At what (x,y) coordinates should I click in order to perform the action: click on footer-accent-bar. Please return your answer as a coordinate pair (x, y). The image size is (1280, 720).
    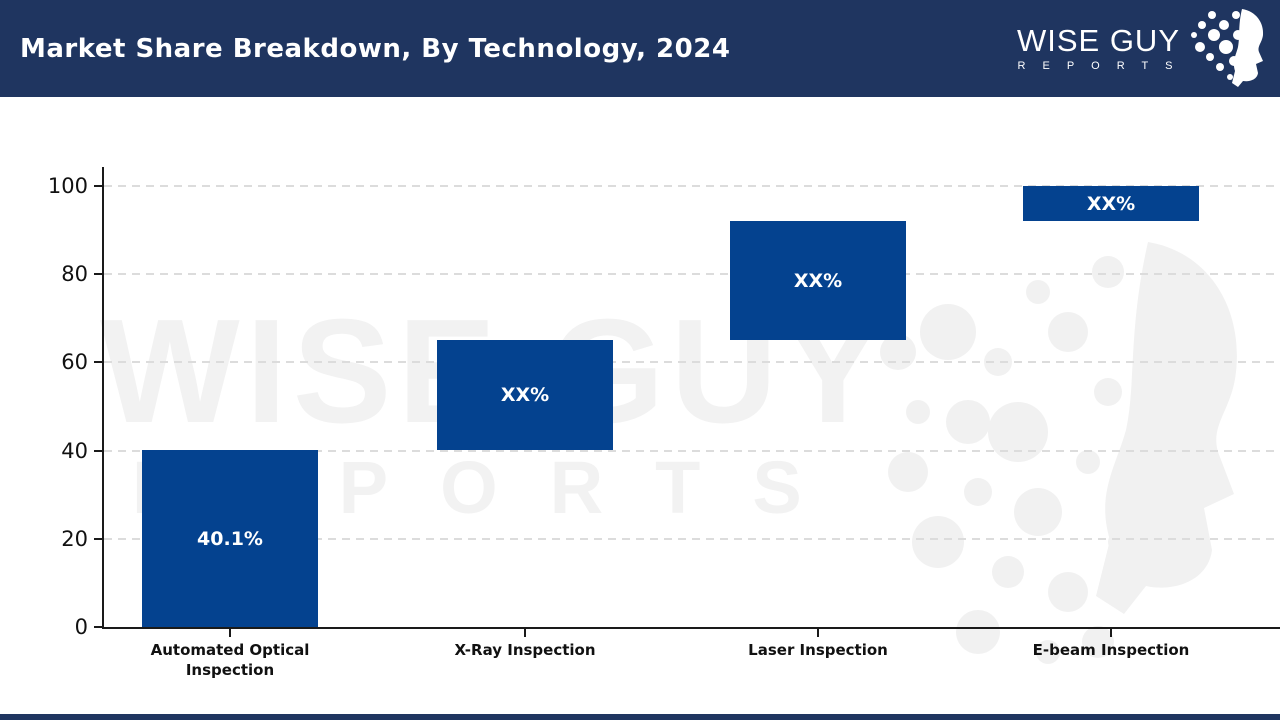
    Looking at the image, I should click on (640, 717).